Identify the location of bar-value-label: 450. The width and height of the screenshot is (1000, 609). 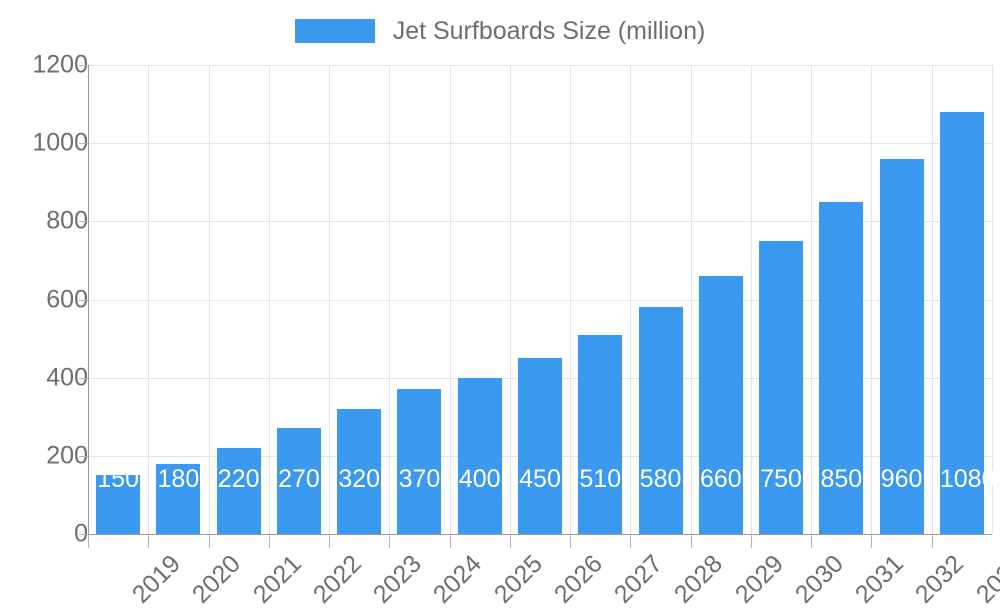
(540, 479).